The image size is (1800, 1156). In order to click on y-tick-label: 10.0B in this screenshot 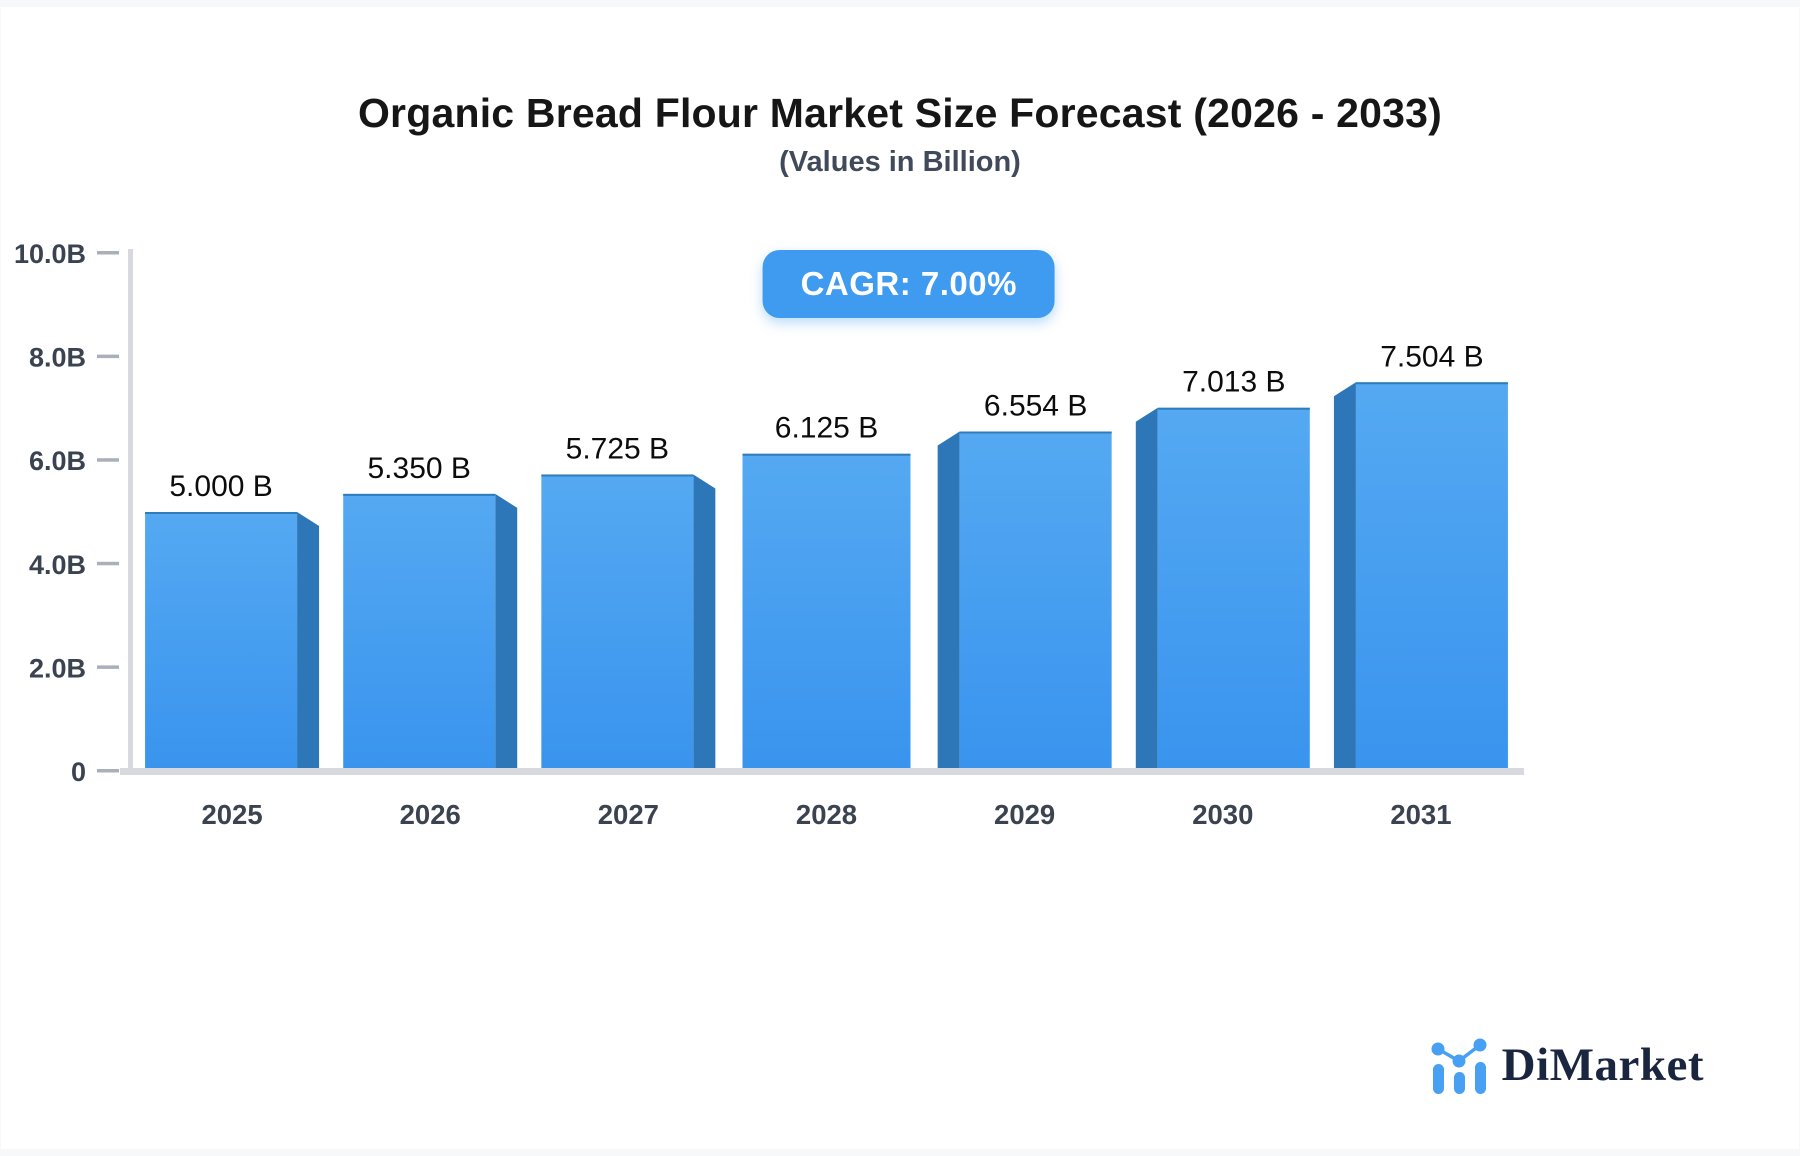, I will do `click(50, 254)`.